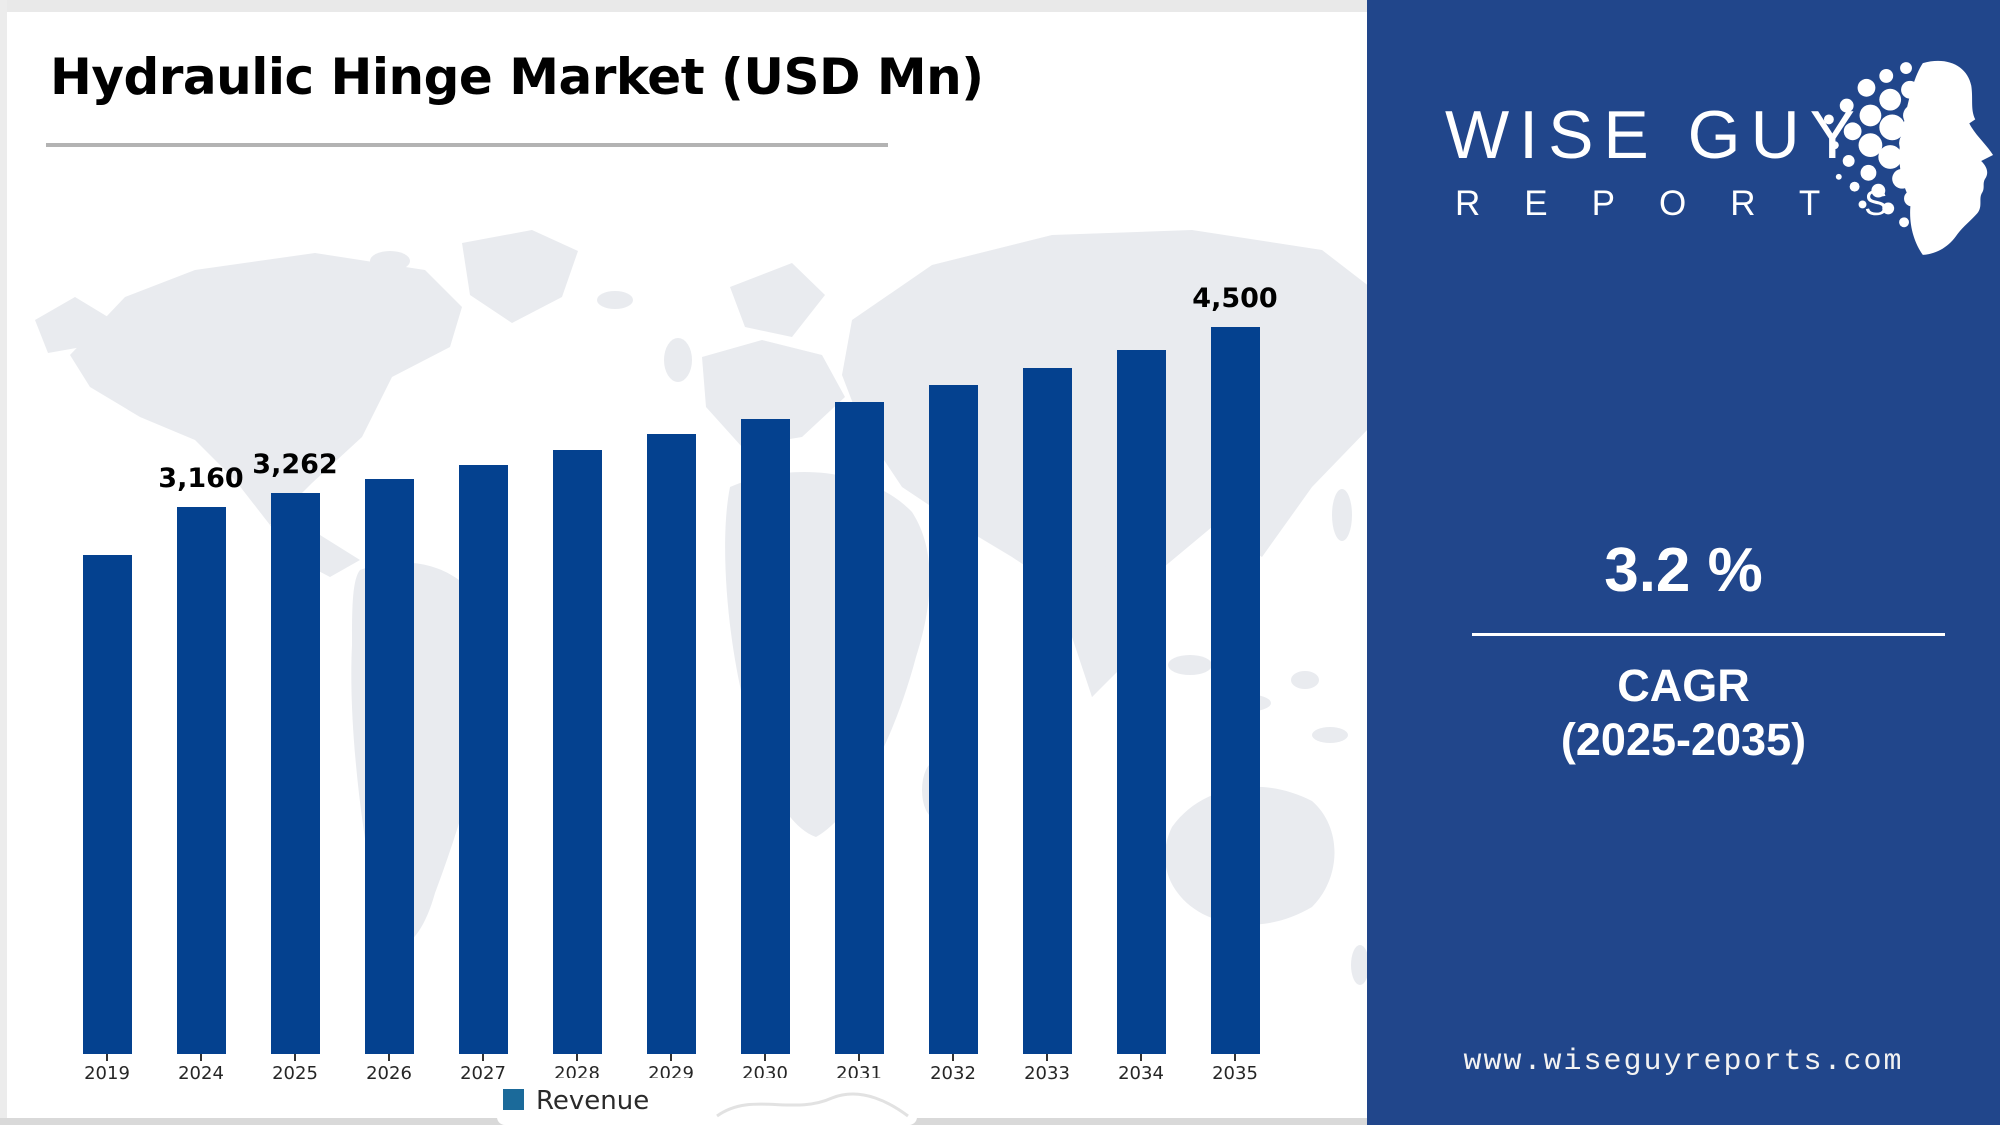 This screenshot has width=2000, height=1125. What do you see at coordinates (1235, 298) in the screenshot?
I see `bar-value-label-2035: 4,500` at bounding box center [1235, 298].